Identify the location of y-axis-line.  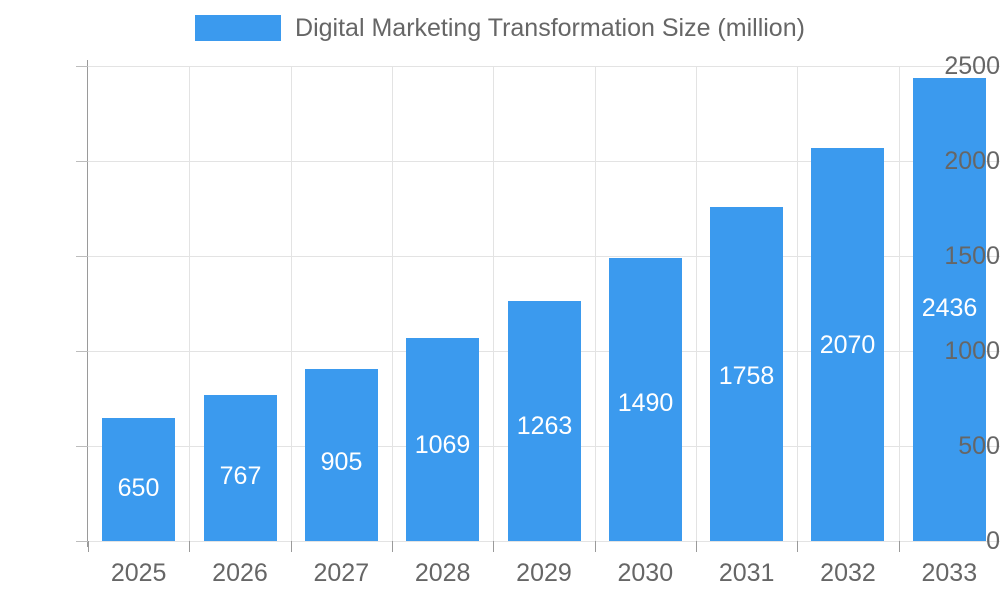
(87, 303).